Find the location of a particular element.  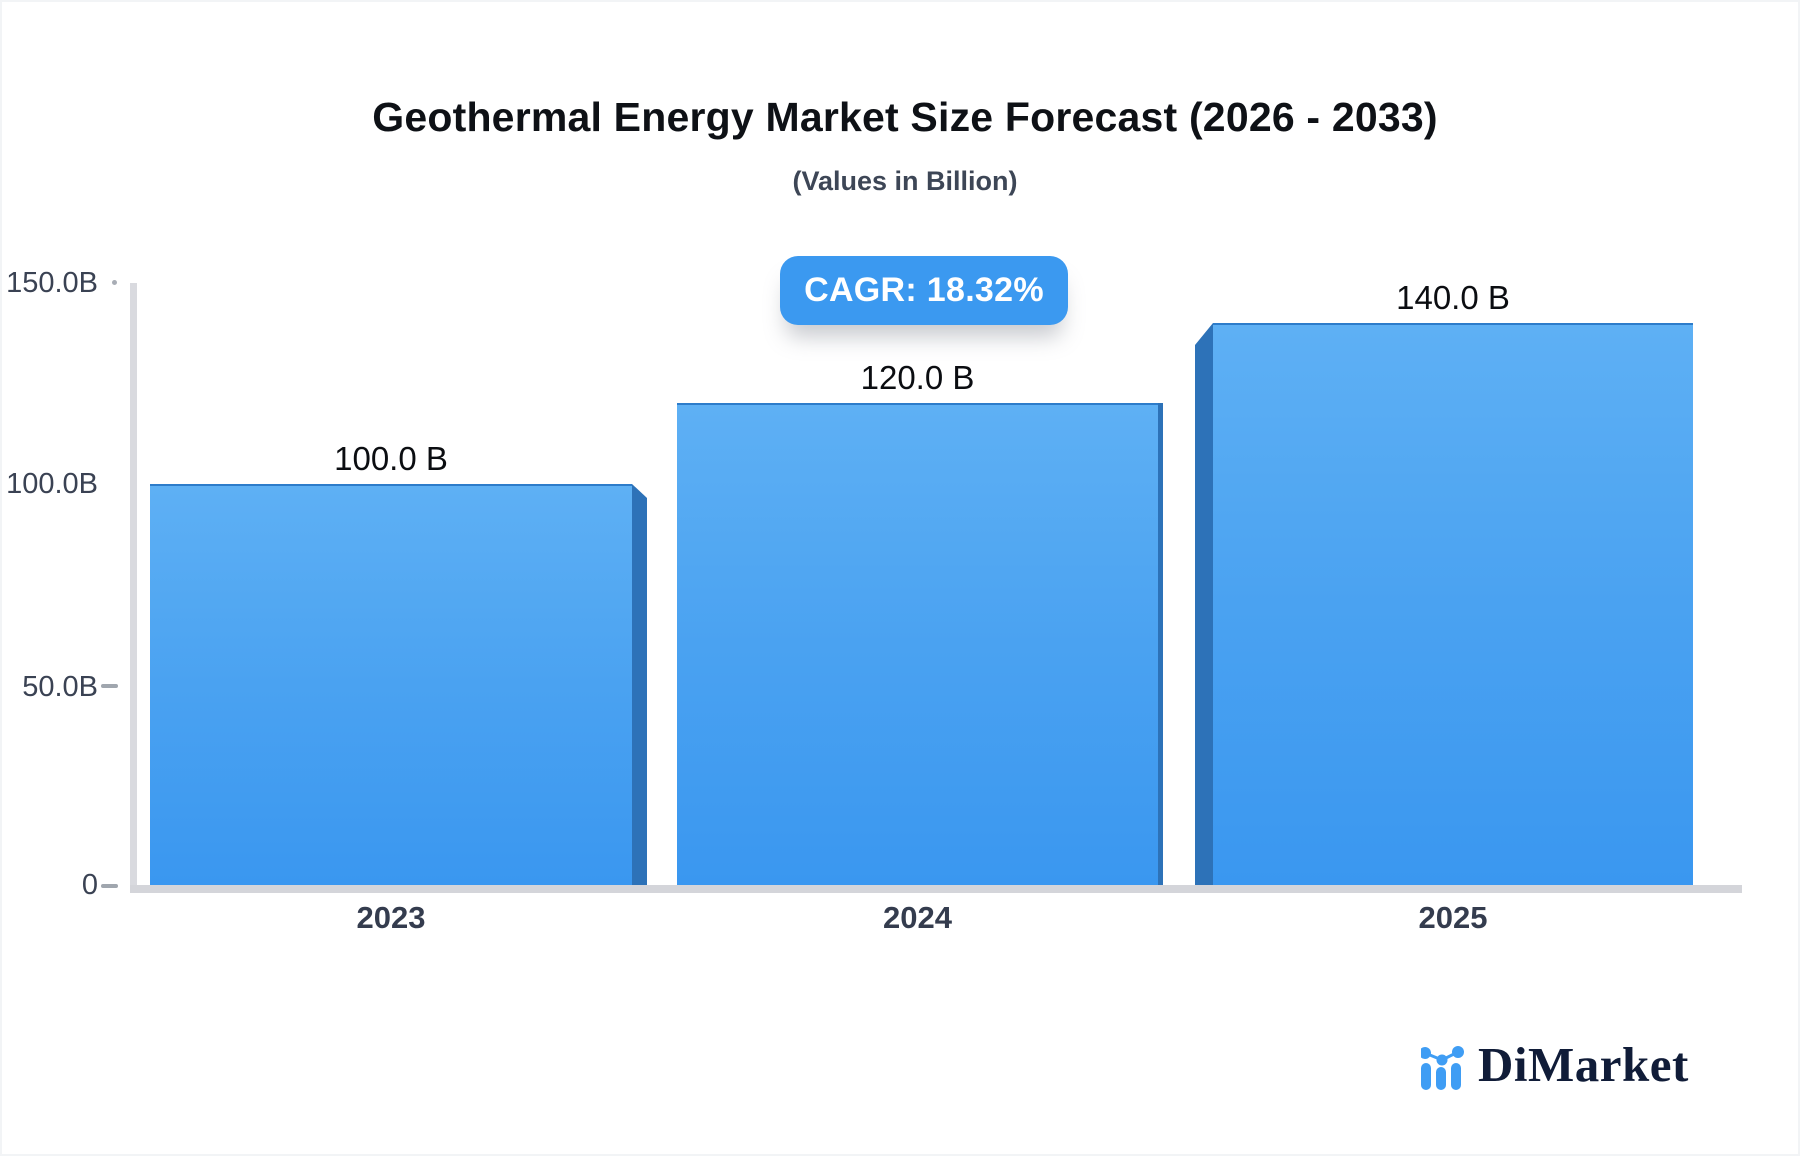

bar-2024 is located at coordinates (917, 644).